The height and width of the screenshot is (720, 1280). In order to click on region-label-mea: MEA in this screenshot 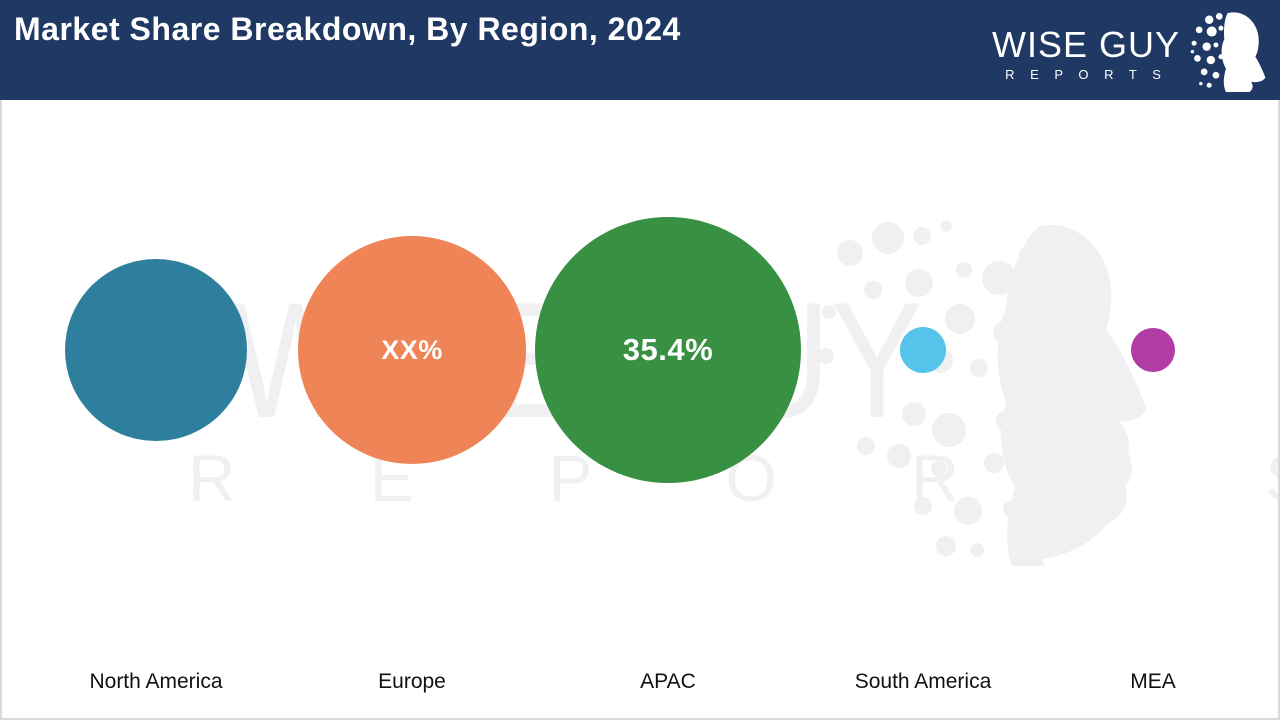, I will do `click(1153, 681)`.